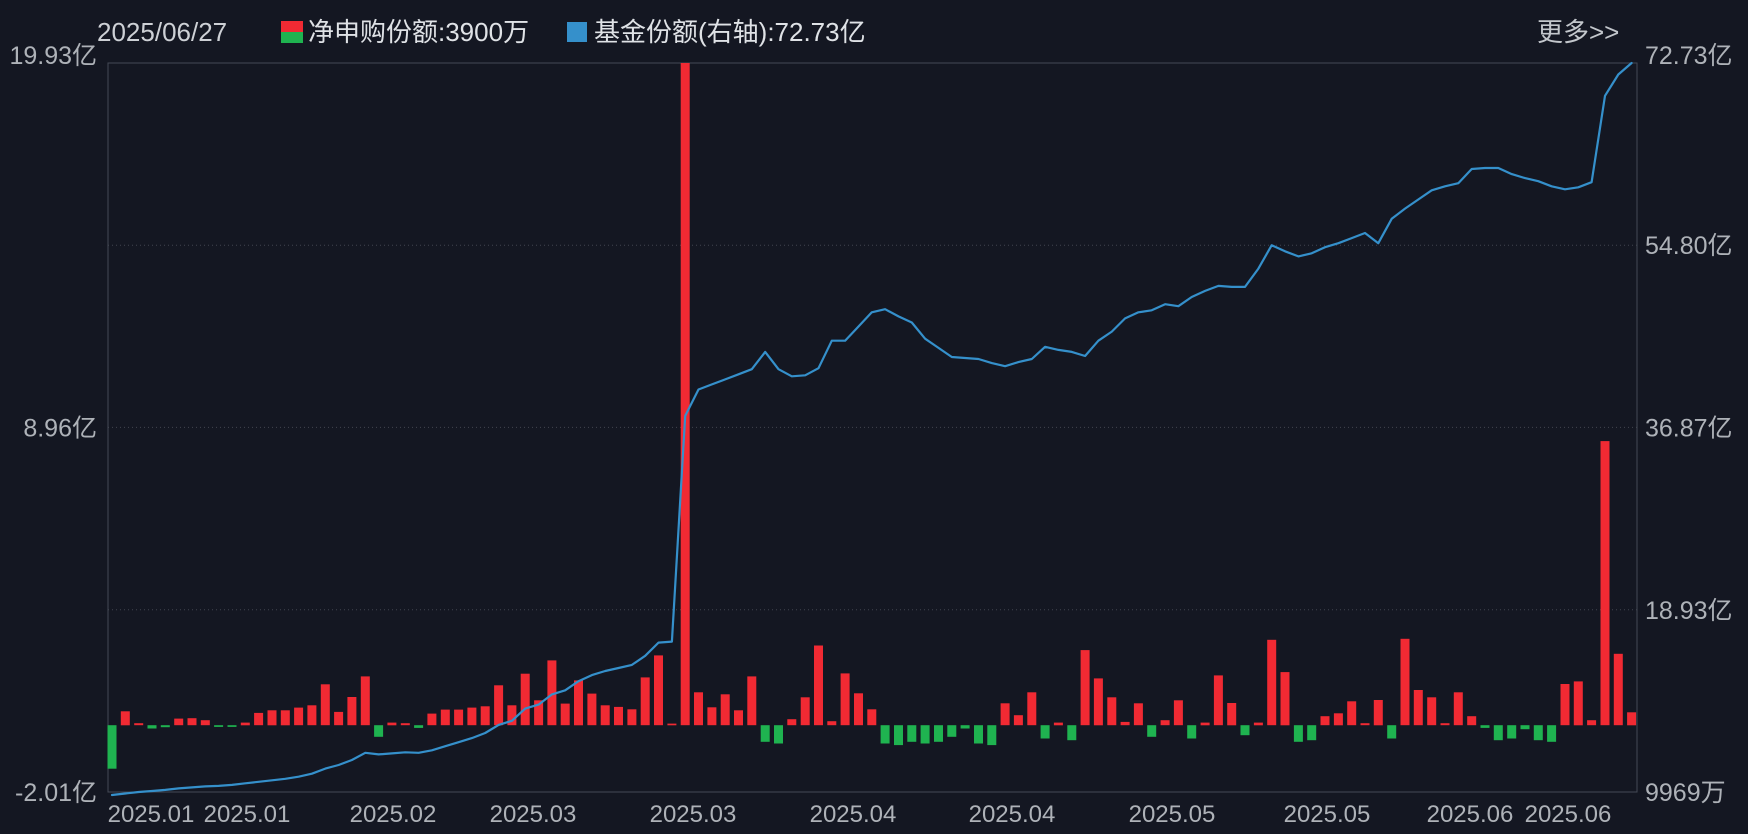 This screenshot has width=1748, height=834. What do you see at coordinates (693, 814) in the screenshot?
I see `x-axis-tick-label: 2025.03` at bounding box center [693, 814].